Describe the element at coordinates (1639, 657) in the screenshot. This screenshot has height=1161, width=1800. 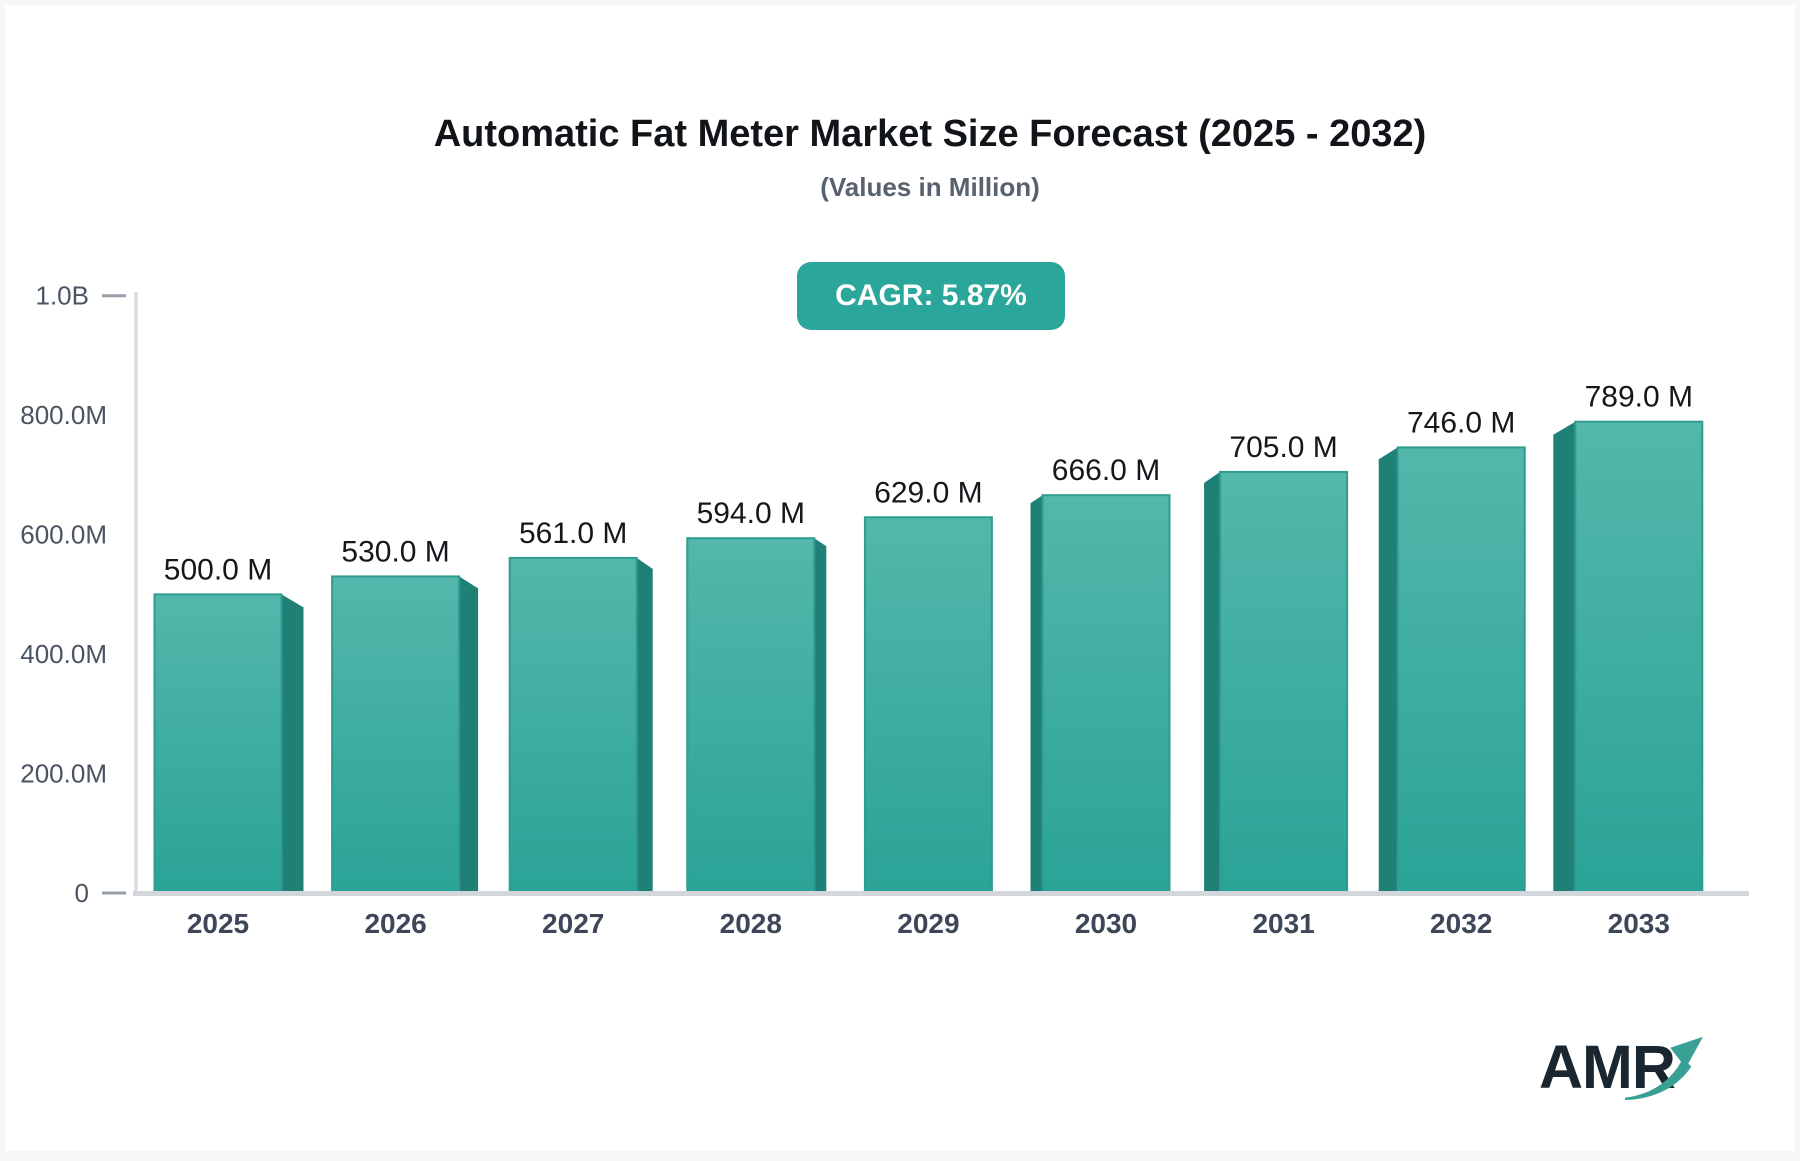
I see `bar-2033` at that location.